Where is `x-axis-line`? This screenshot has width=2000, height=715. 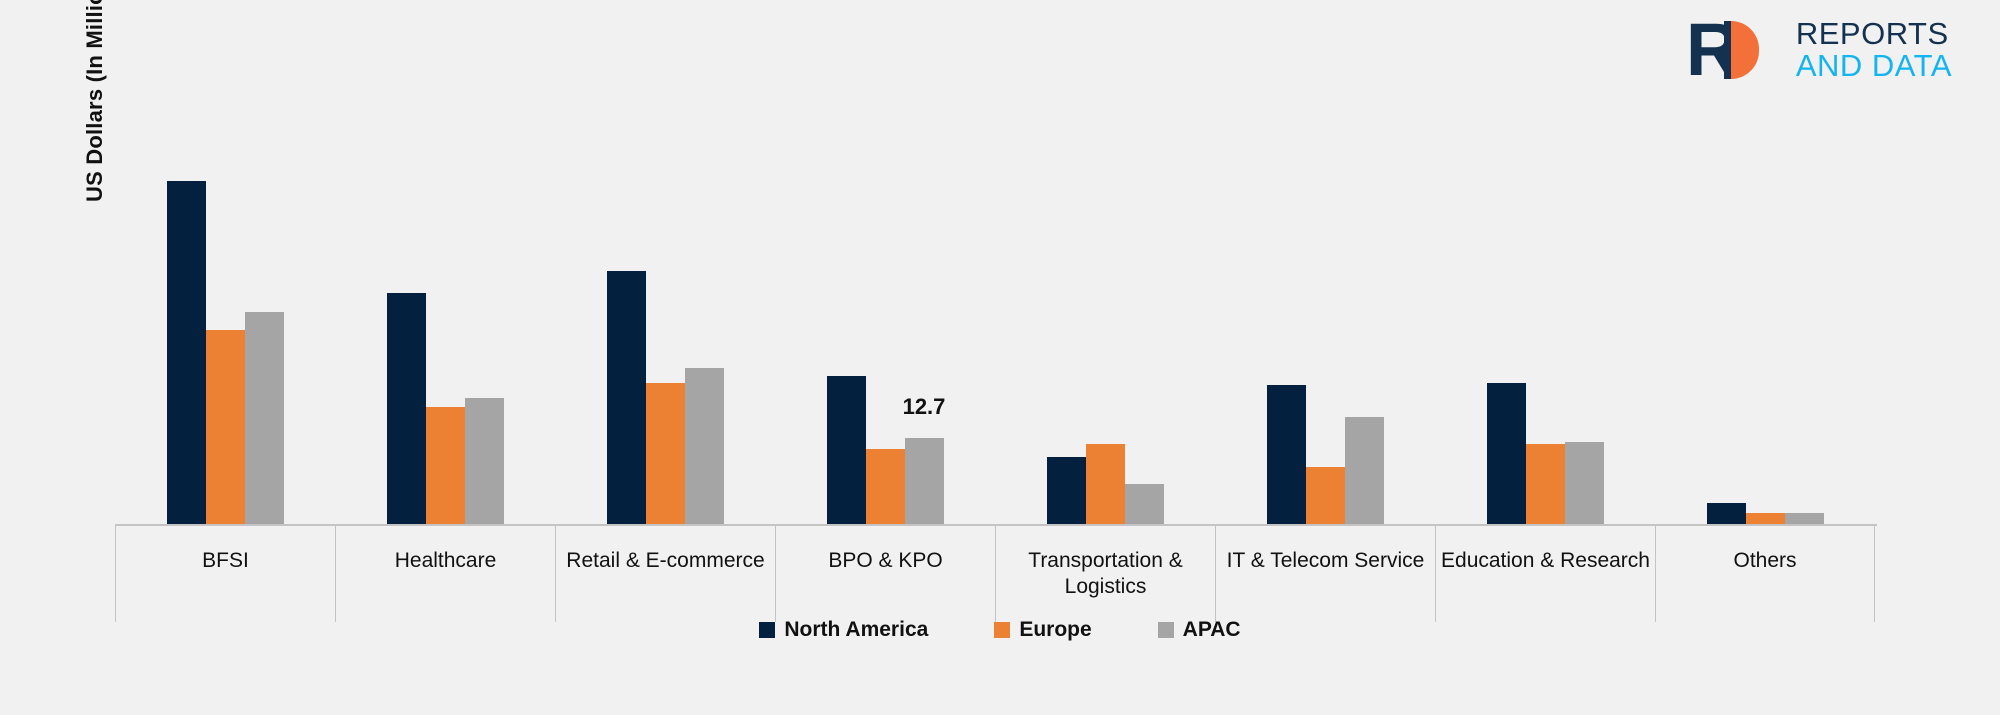
x-axis-line is located at coordinates (996, 525).